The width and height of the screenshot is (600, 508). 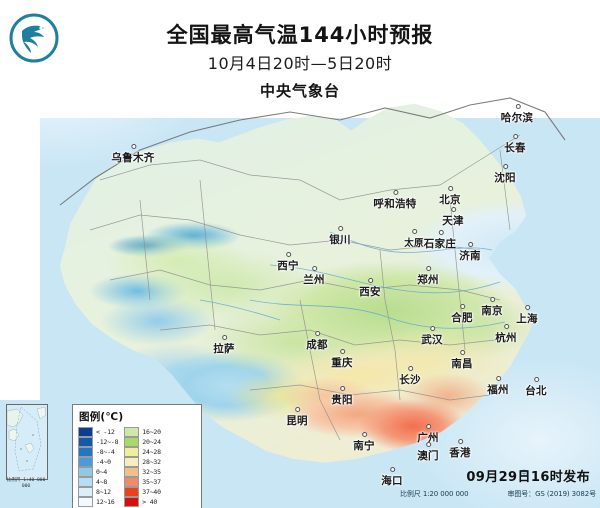 What do you see at coordinates (151, 481) in the screenshot?
I see `legend-label: 35~37` at bounding box center [151, 481].